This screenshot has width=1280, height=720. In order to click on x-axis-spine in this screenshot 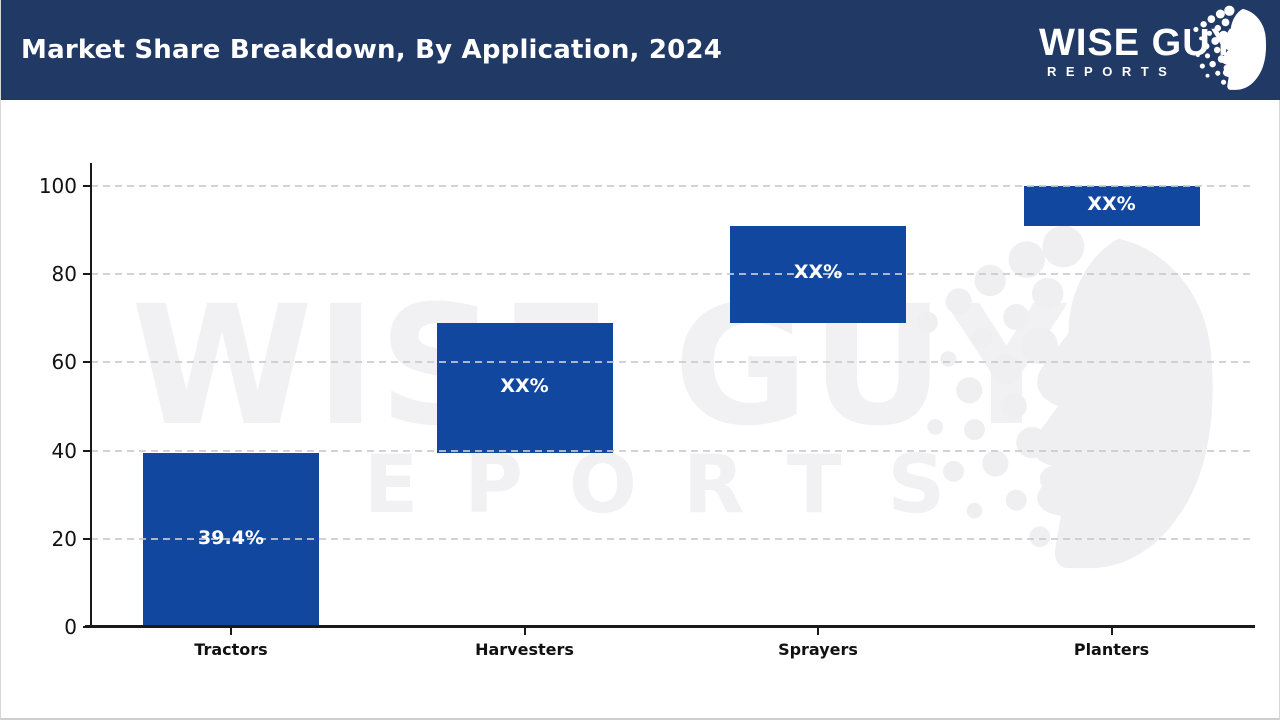, I will do `click(670, 626)`.